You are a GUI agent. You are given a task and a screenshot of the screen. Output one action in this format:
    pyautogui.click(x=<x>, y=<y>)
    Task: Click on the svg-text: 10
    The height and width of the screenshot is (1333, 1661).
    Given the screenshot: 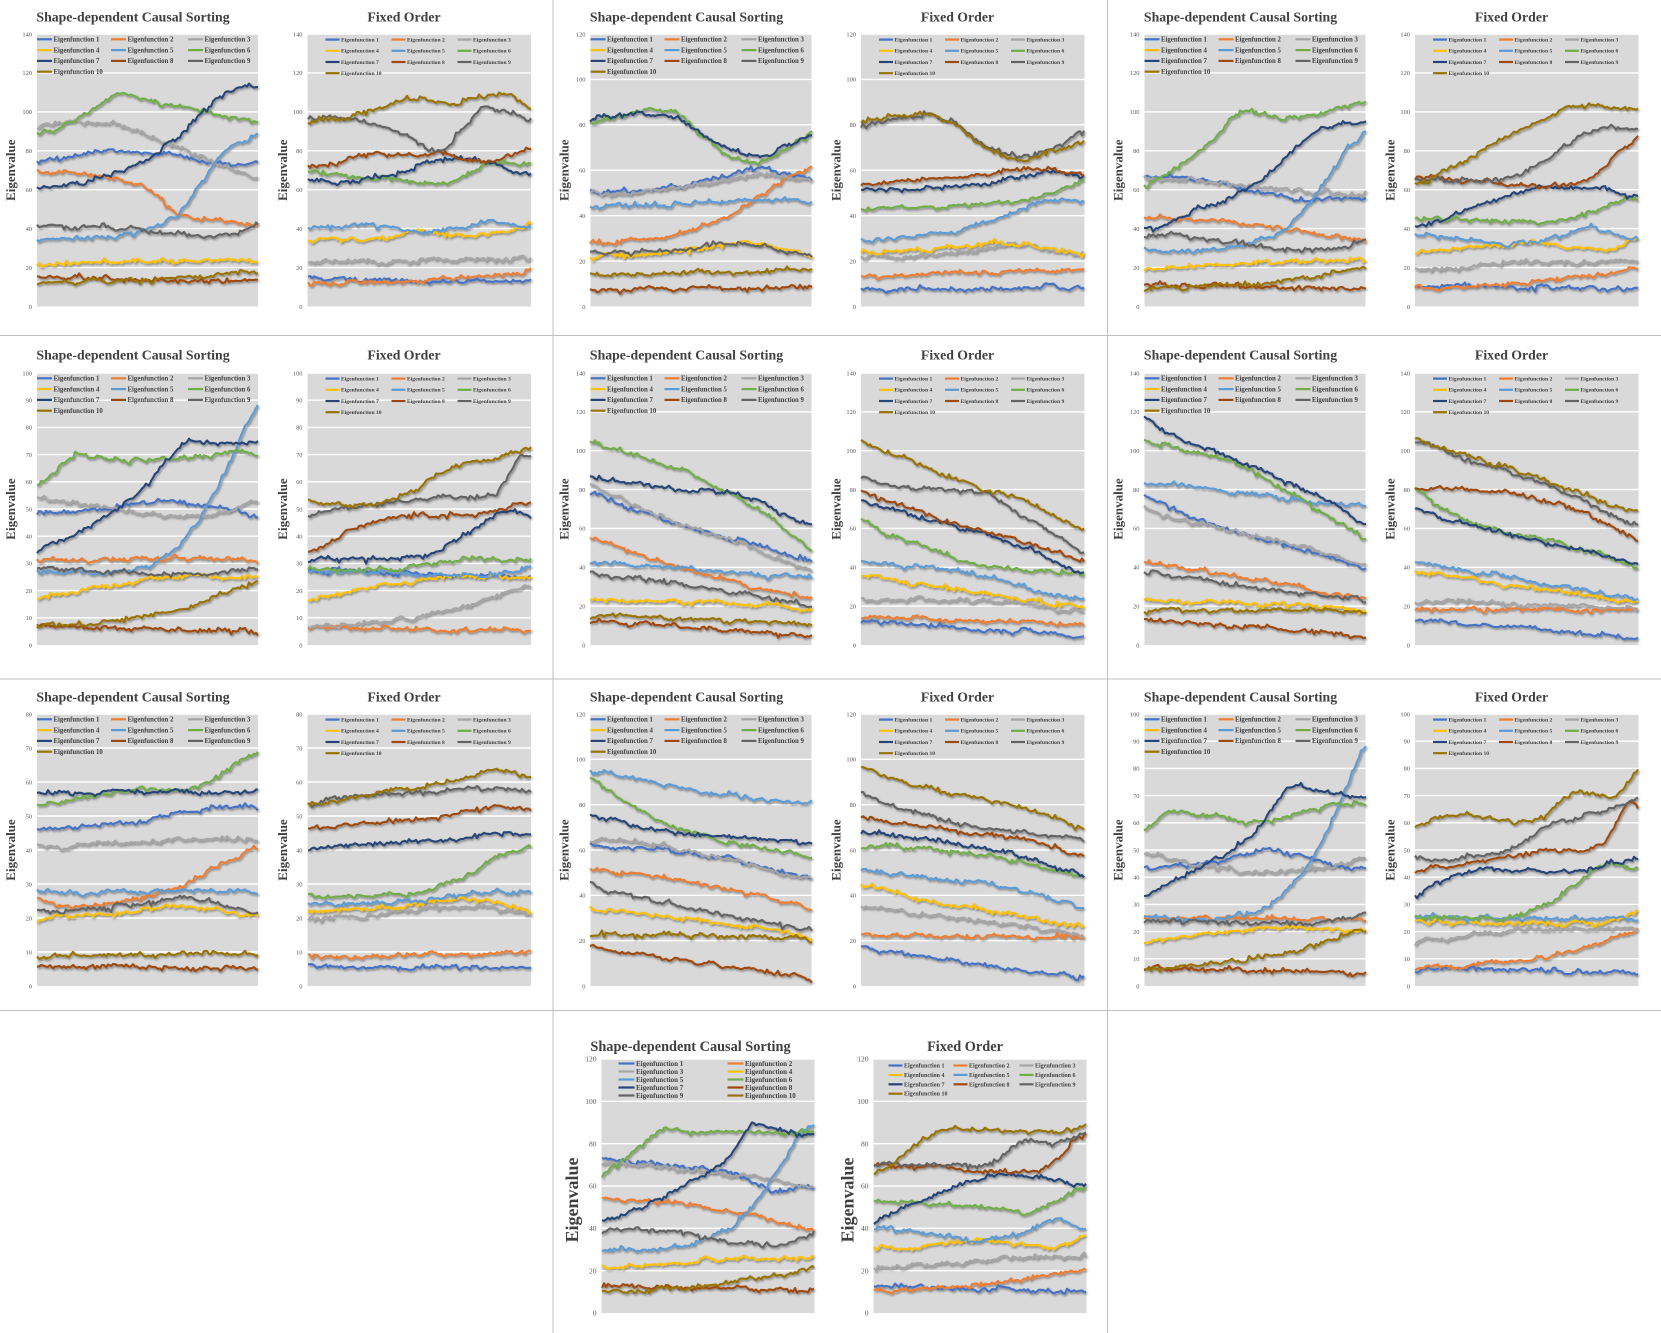 What is the action you would take?
    pyautogui.click(x=1407, y=959)
    